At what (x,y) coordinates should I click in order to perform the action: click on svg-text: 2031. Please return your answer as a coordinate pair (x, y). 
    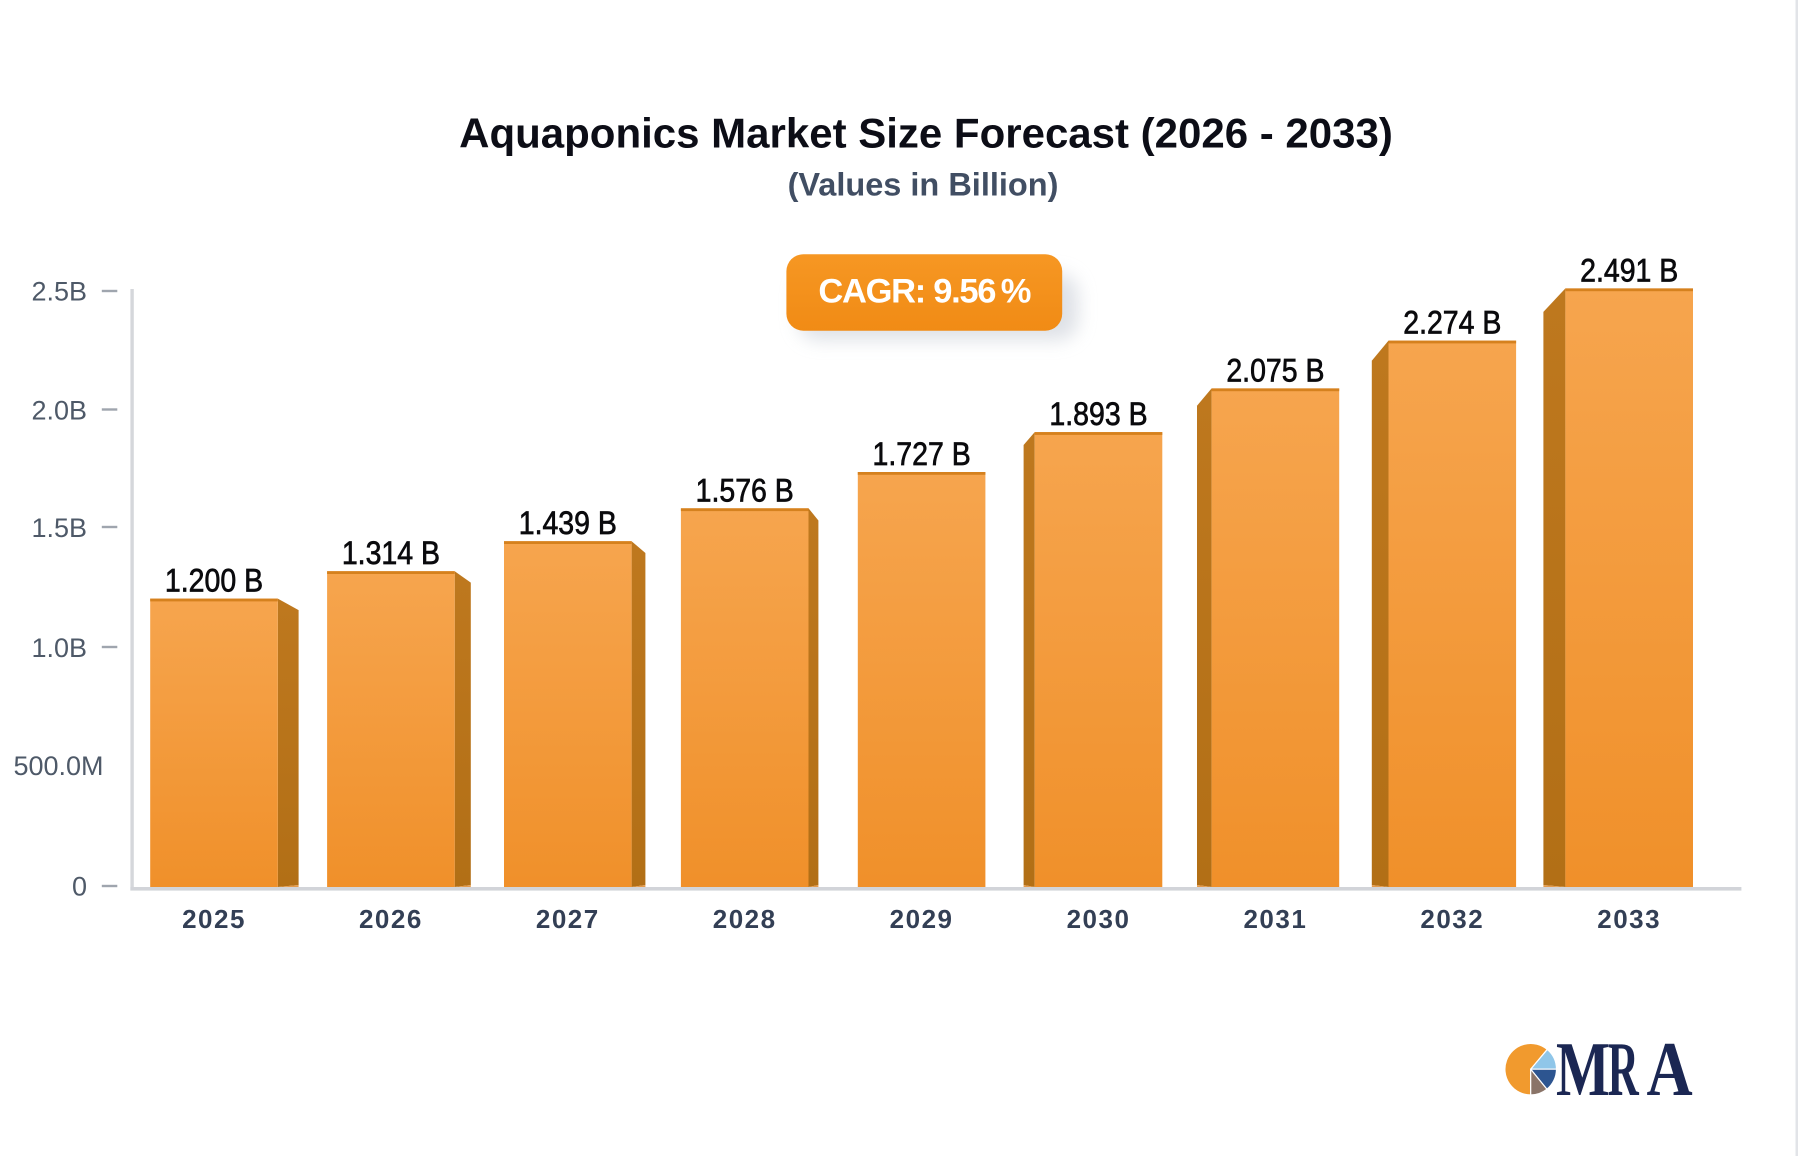
    Looking at the image, I should click on (1275, 919).